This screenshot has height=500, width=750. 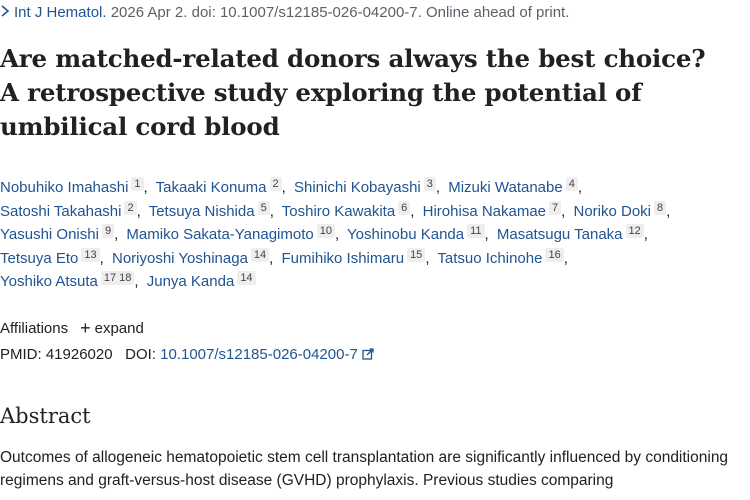 What do you see at coordinates (406, 234) in the screenshot?
I see `author-link: Yoshinobu Kanda` at bounding box center [406, 234].